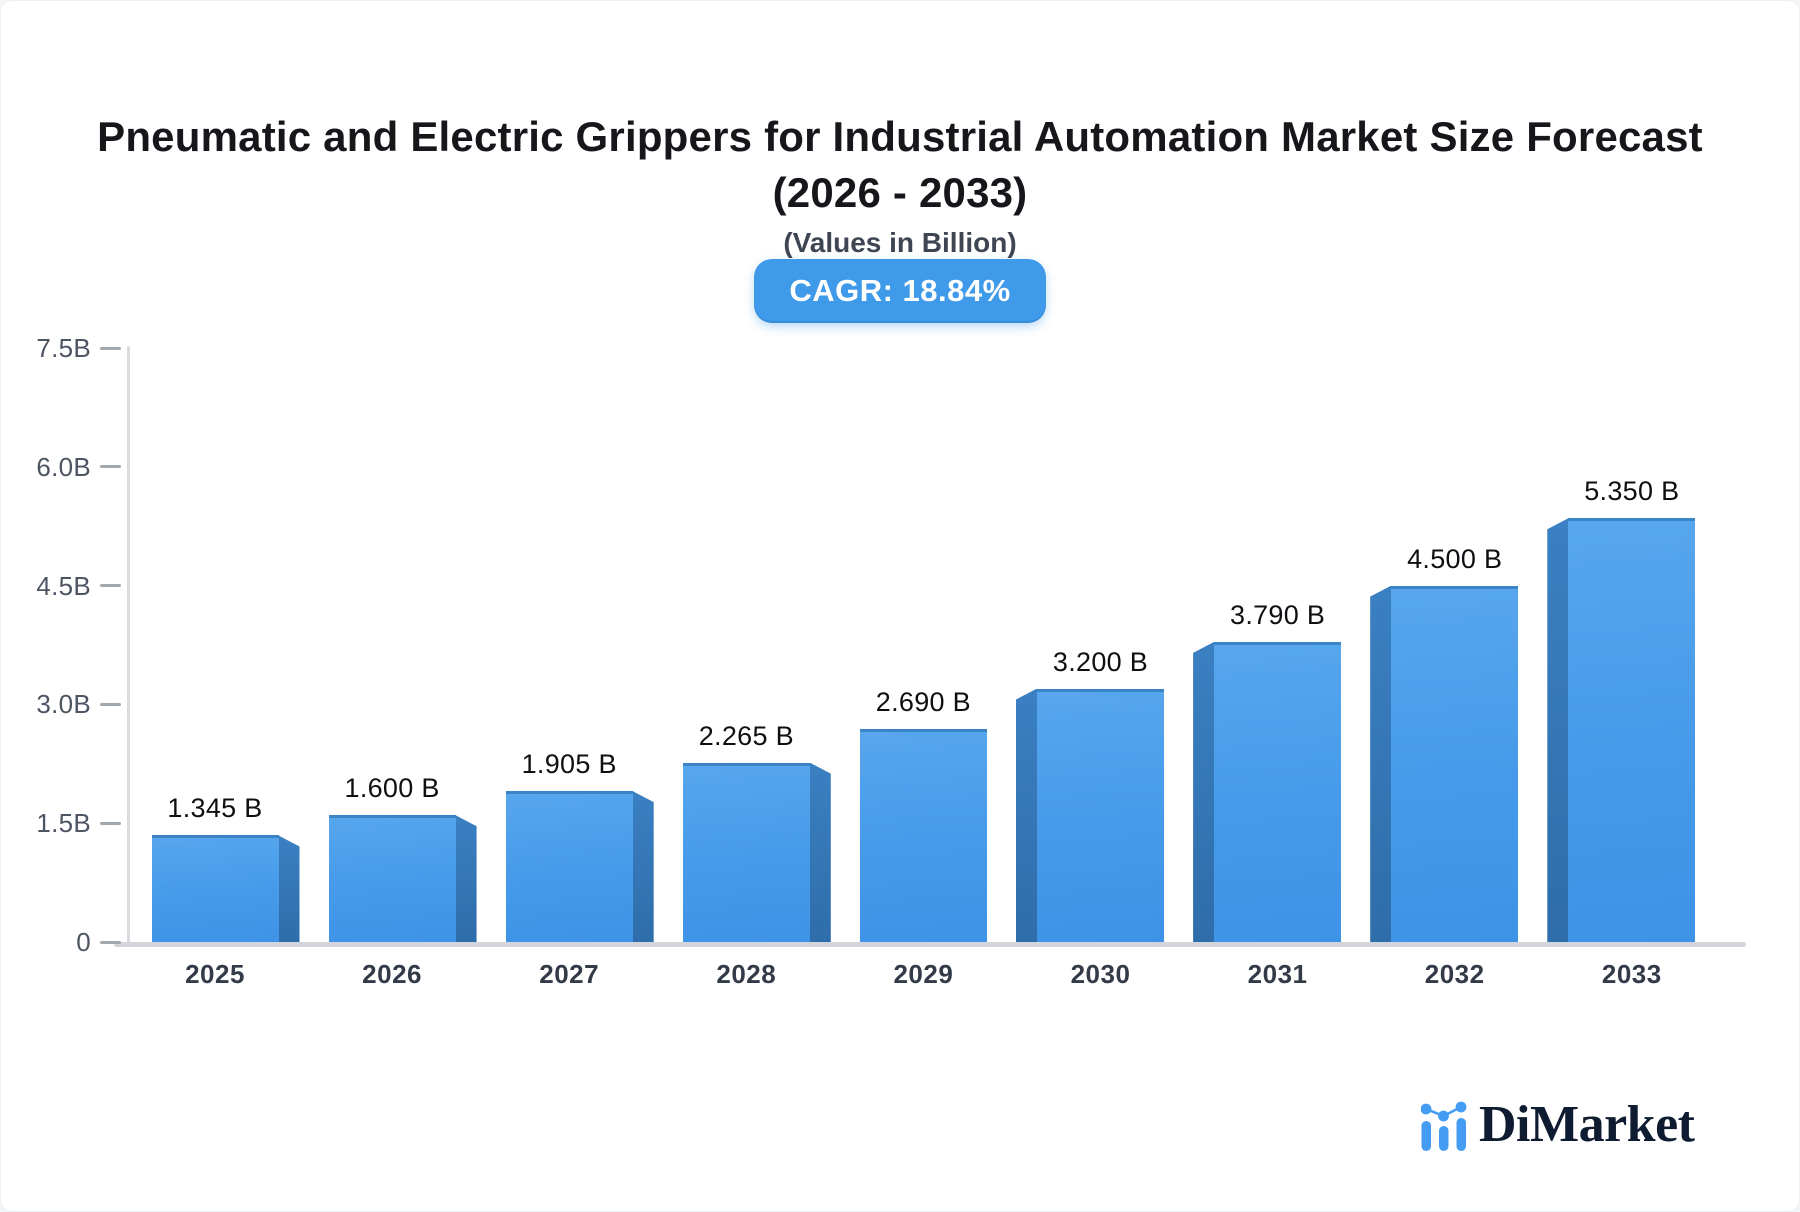  I want to click on bar-2025, so click(215, 888).